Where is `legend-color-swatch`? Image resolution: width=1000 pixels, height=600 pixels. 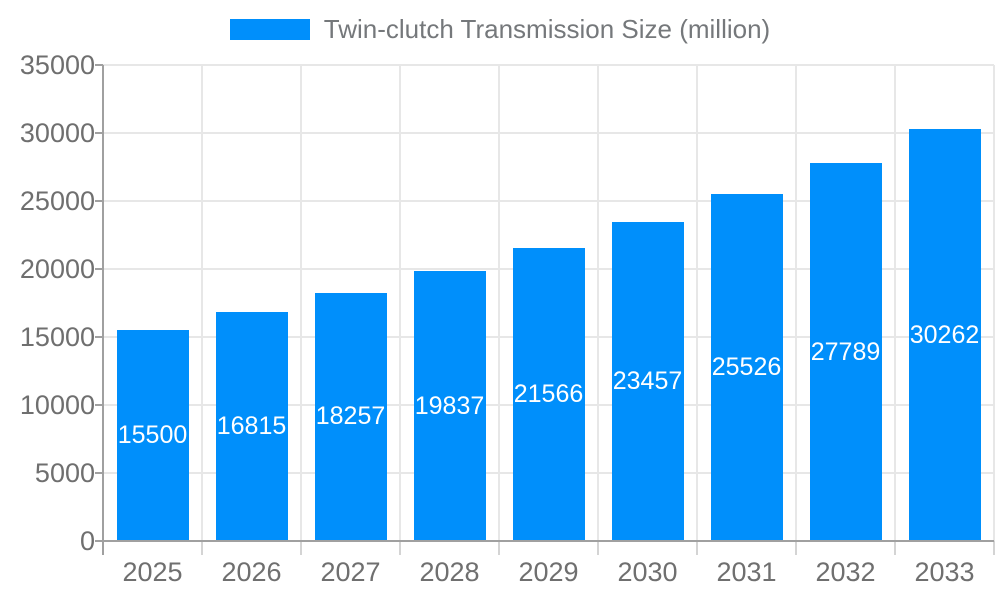 legend-color-swatch is located at coordinates (269, 29).